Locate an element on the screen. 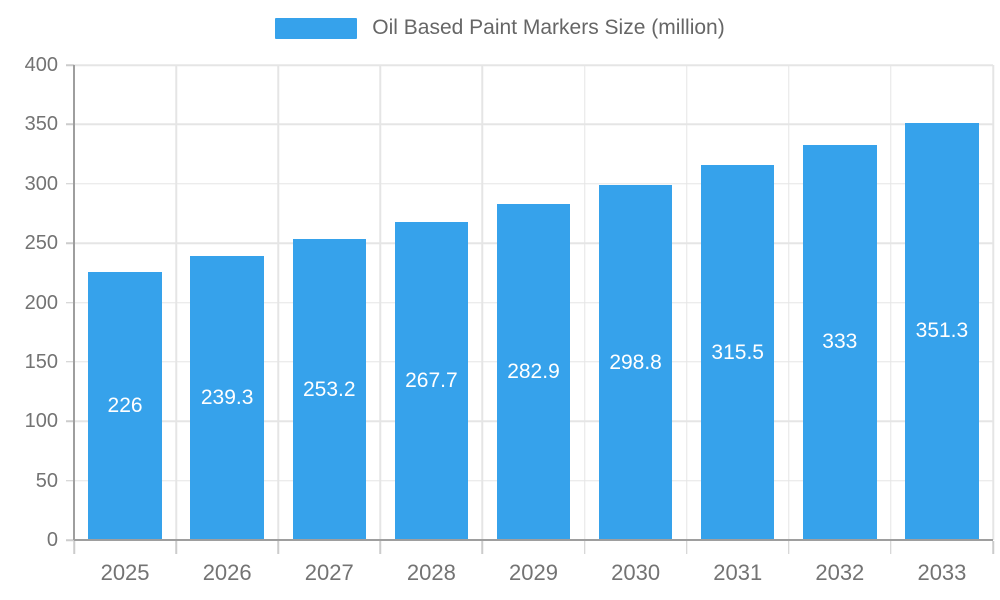  bar-value-label: 282.9 is located at coordinates (533, 372).